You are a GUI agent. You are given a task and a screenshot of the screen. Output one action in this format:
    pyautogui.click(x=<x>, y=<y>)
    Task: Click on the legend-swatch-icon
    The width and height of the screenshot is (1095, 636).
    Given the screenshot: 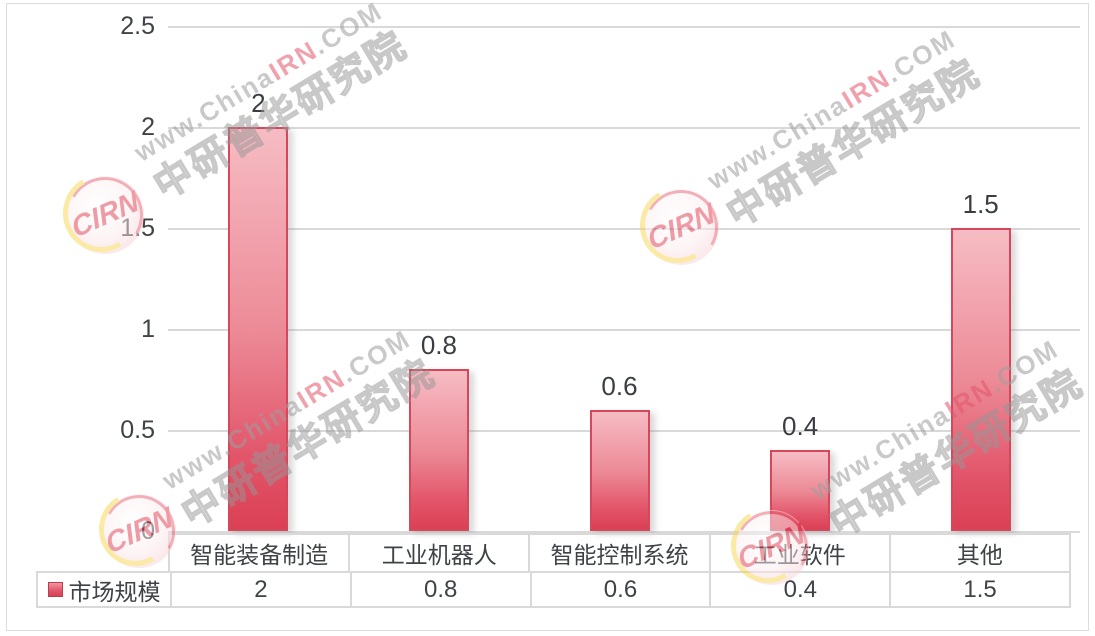 What is the action you would take?
    pyautogui.click(x=55, y=589)
    